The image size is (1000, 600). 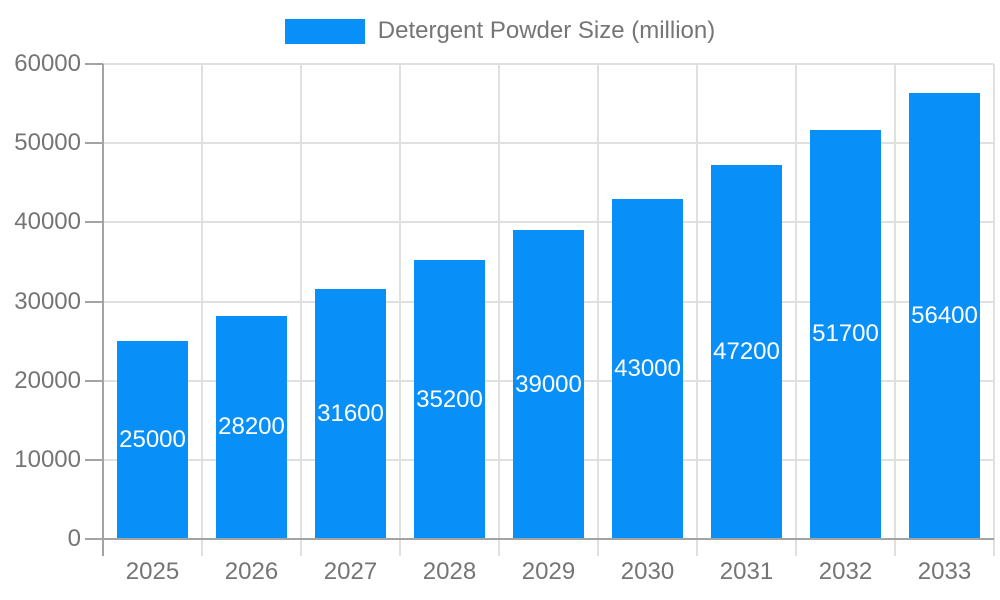 What do you see at coordinates (548, 571) in the screenshot?
I see `x-tick-label: 2029` at bounding box center [548, 571].